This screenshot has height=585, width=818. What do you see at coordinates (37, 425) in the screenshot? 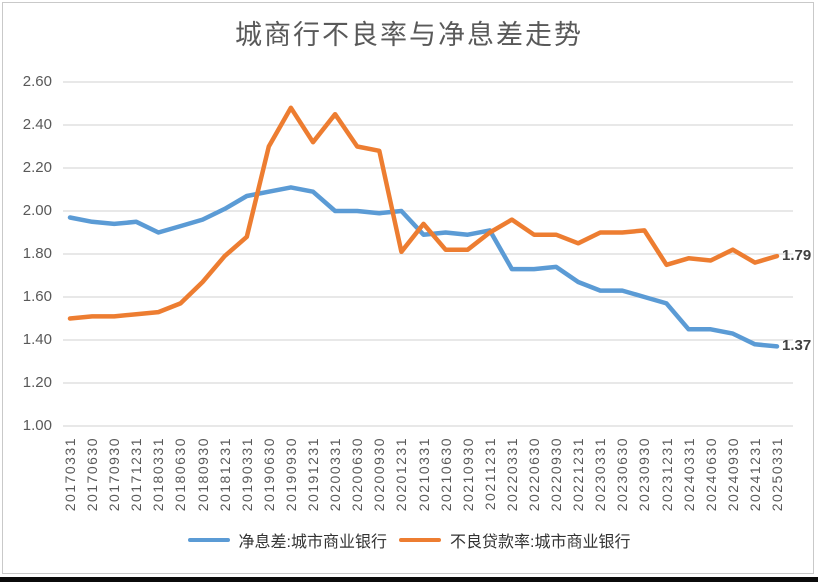
I see `y-axis-label: 1.00` at bounding box center [37, 425].